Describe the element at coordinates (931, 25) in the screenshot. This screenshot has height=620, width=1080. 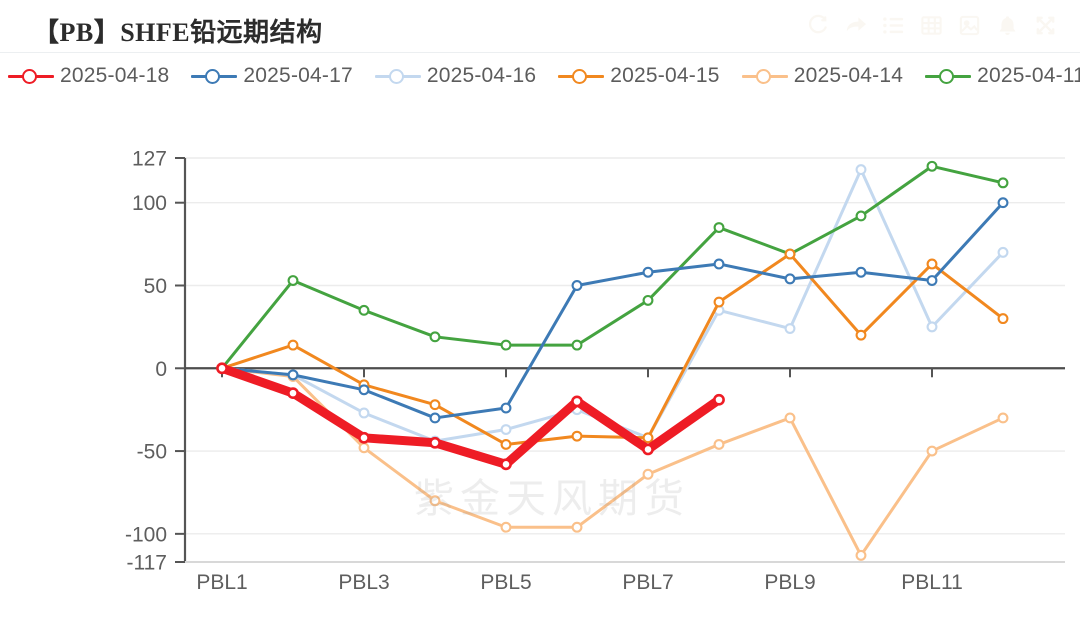
I see `table-icon` at that location.